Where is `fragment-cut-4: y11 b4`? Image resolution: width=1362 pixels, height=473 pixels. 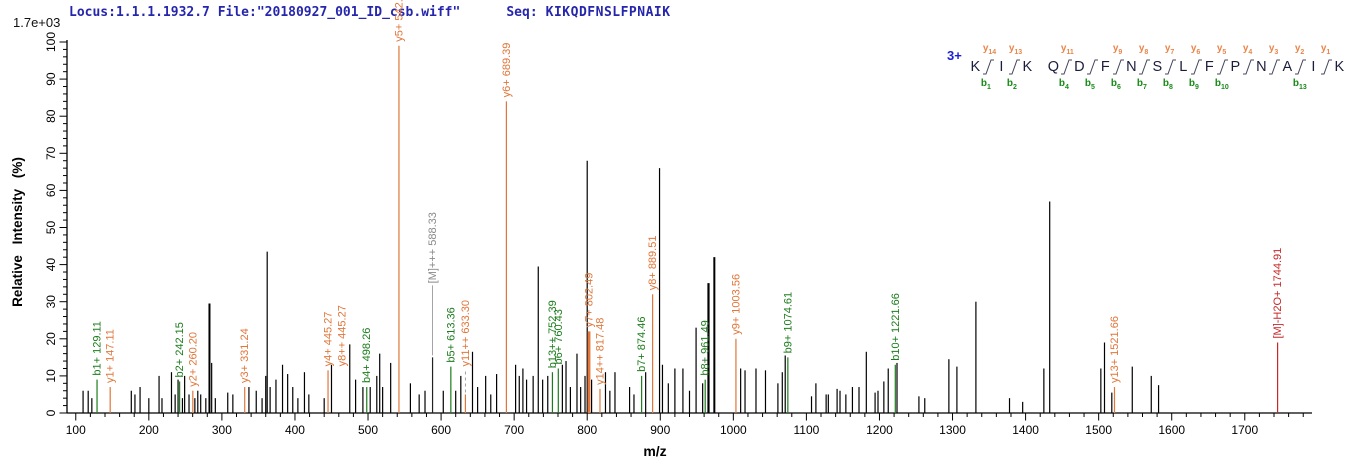
fragment-cut-4: y11 b4 is located at coordinates (1066, 68).